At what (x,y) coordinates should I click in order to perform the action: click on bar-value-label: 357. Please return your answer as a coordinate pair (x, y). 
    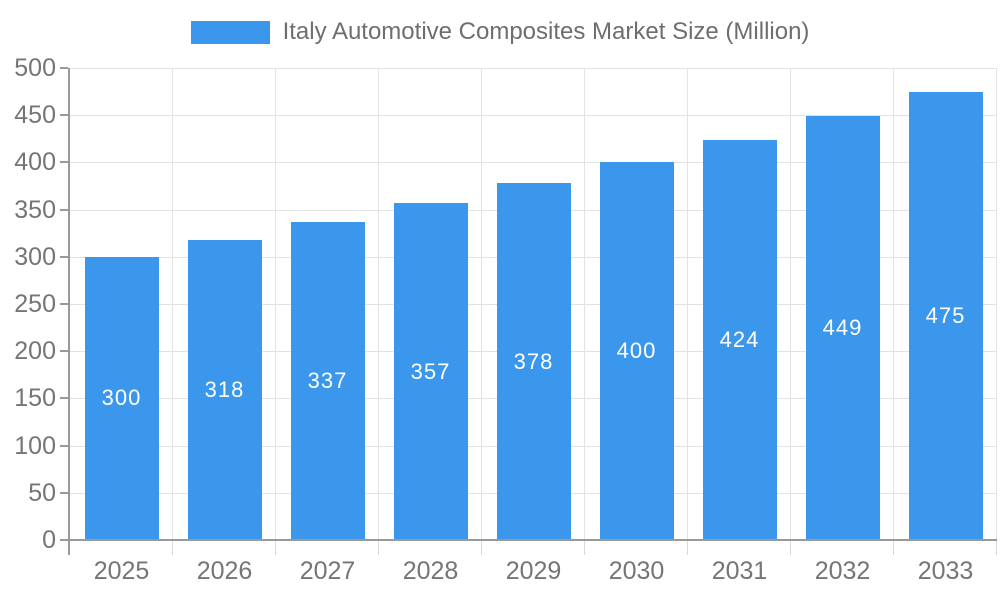
    Looking at the image, I should click on (430, 371).